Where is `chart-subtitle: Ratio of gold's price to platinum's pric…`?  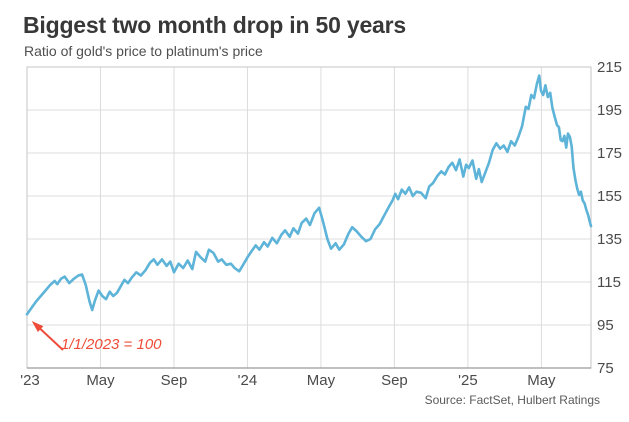
chart-subtitle: Ratio of gold's price to platinum's pric… is located at coordinates (143, 51).